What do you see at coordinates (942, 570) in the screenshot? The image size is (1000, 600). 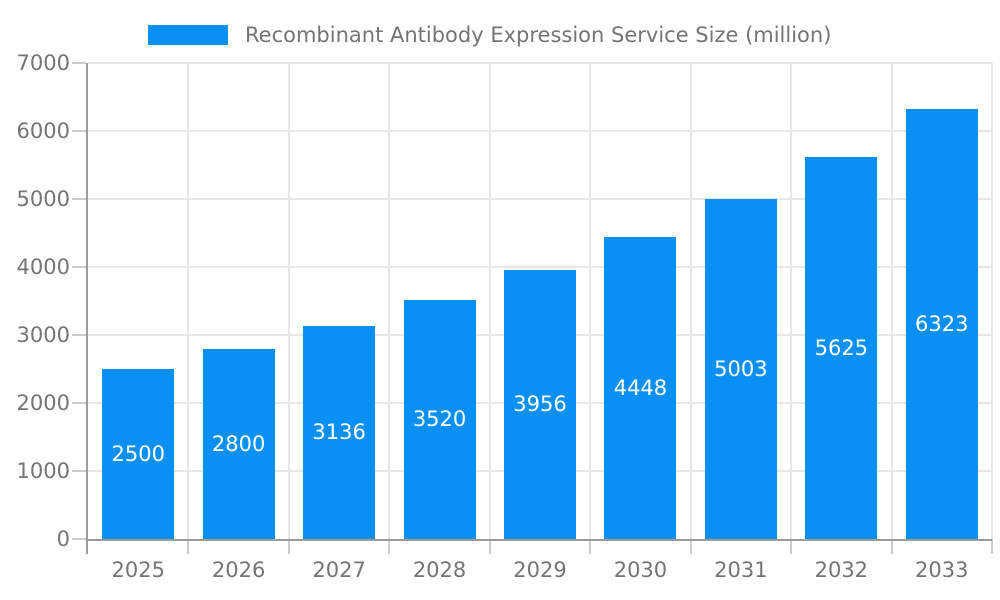 I see `x-tick-label: 2033` at bounding box center [942, 570].